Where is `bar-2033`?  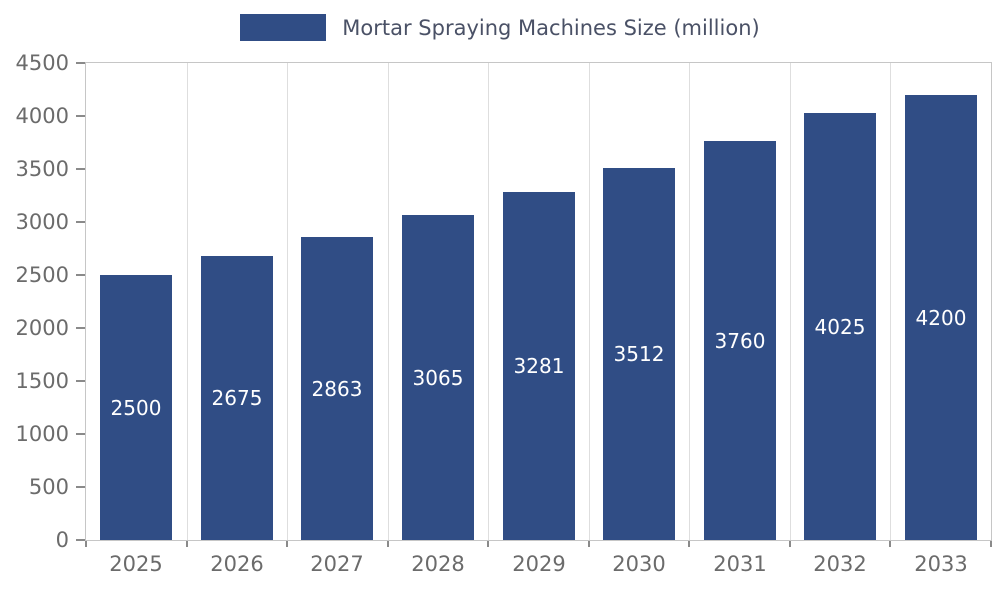
bar-2033 is located at coordinates (941, 317).